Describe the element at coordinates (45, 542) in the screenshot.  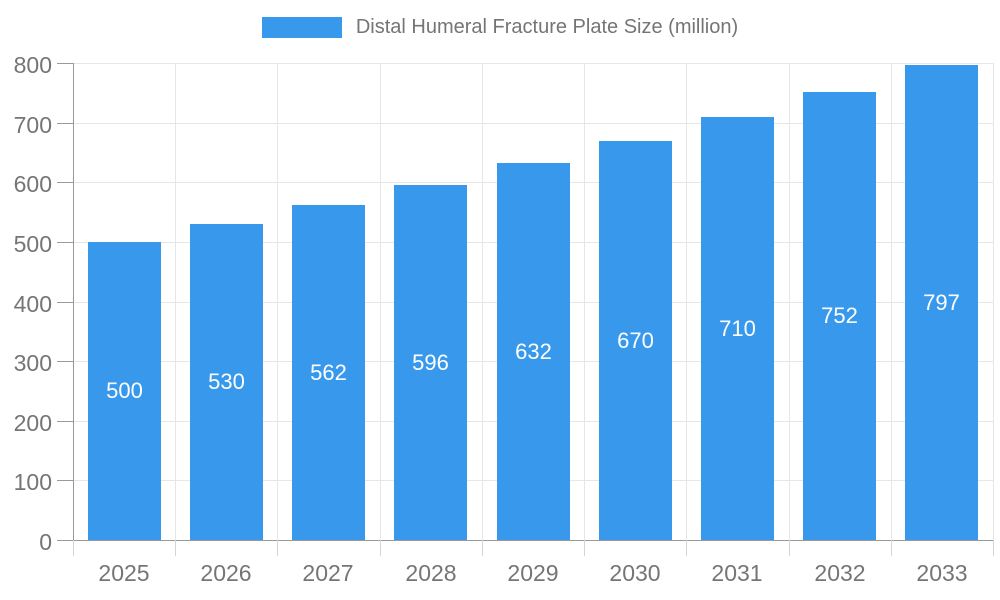
I see `y-axis-label: 0` at that location.